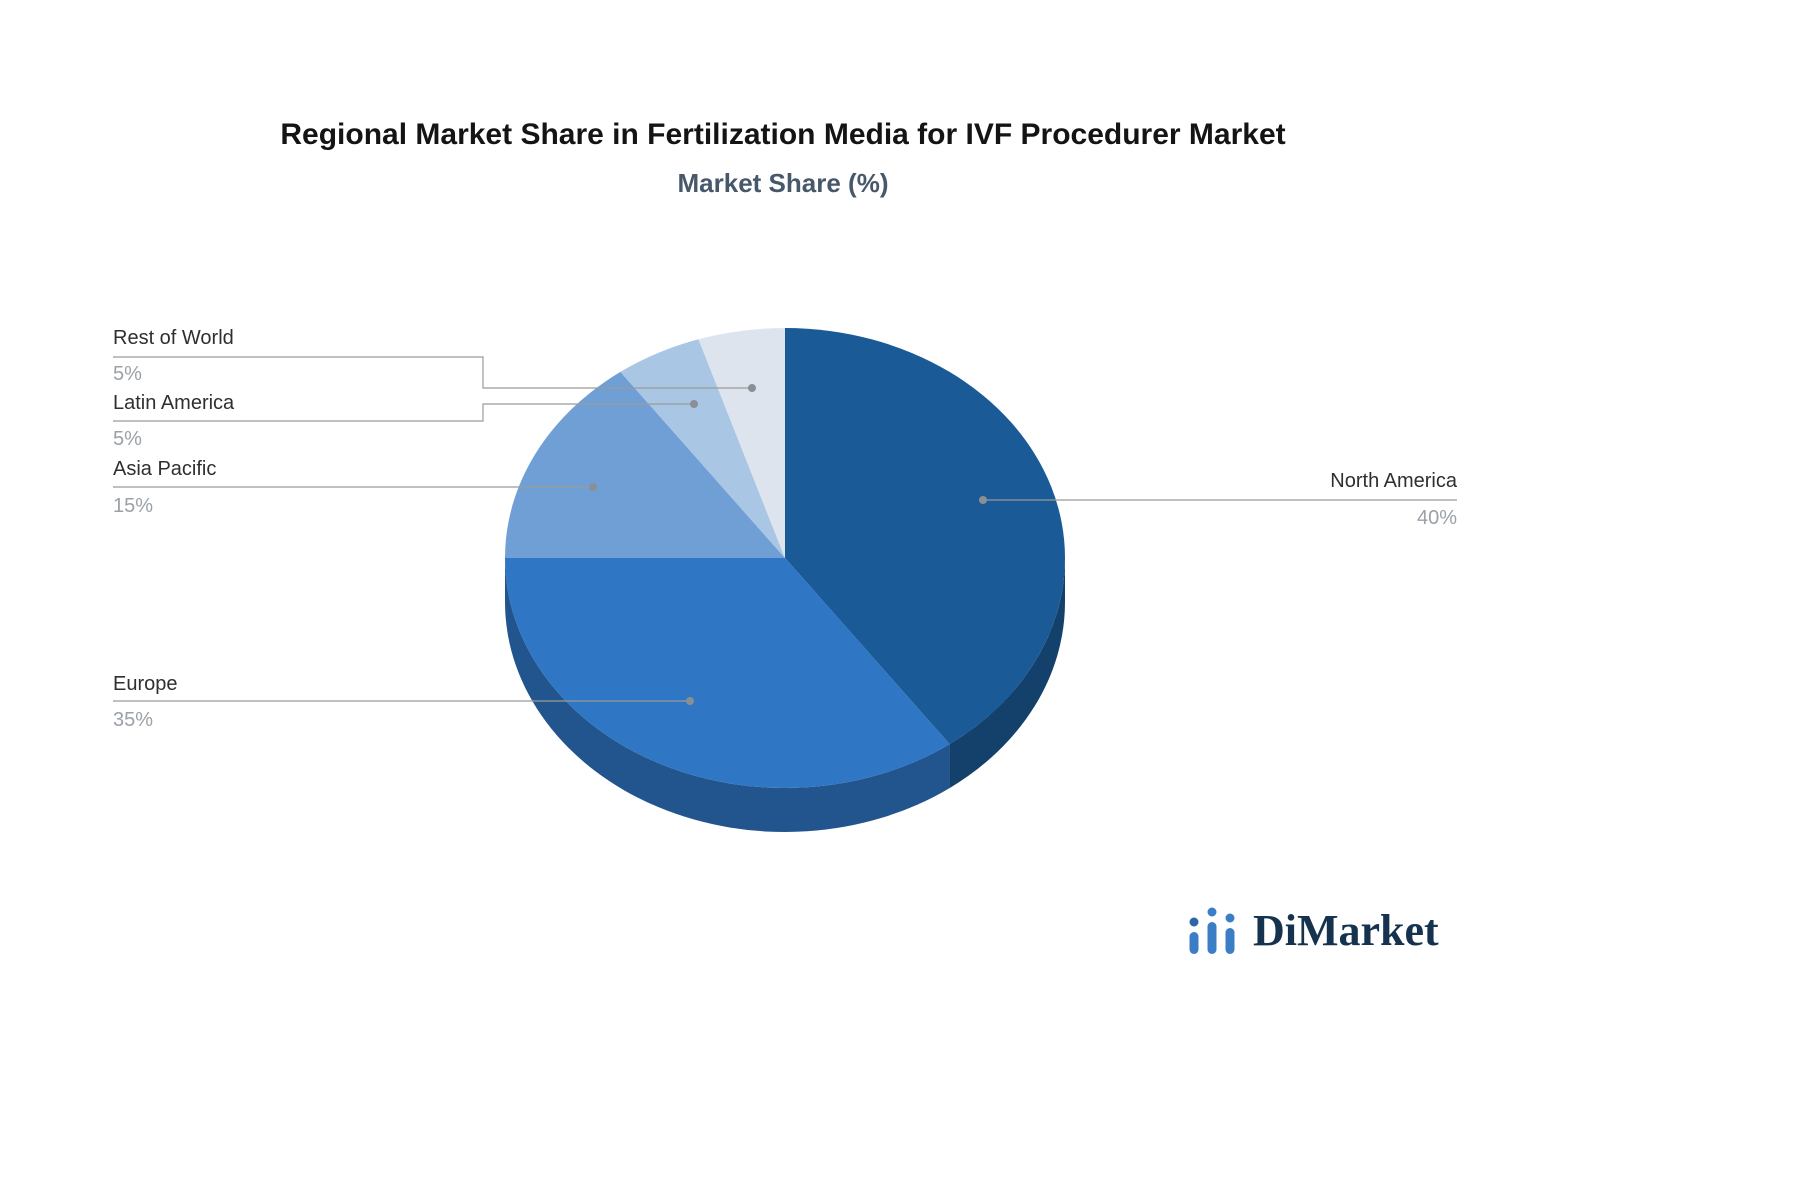  Describe the element at coordinates (145, 684) in the screenshot. I see `slice-label-europe: Europe` at that location.